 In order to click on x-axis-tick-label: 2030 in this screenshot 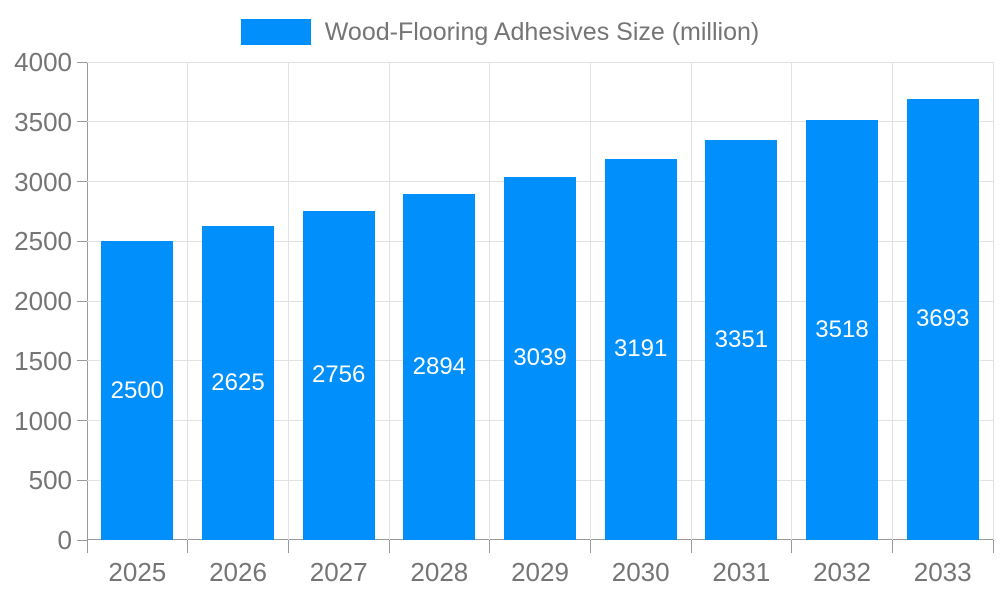, I will do `click(640, 572)`.